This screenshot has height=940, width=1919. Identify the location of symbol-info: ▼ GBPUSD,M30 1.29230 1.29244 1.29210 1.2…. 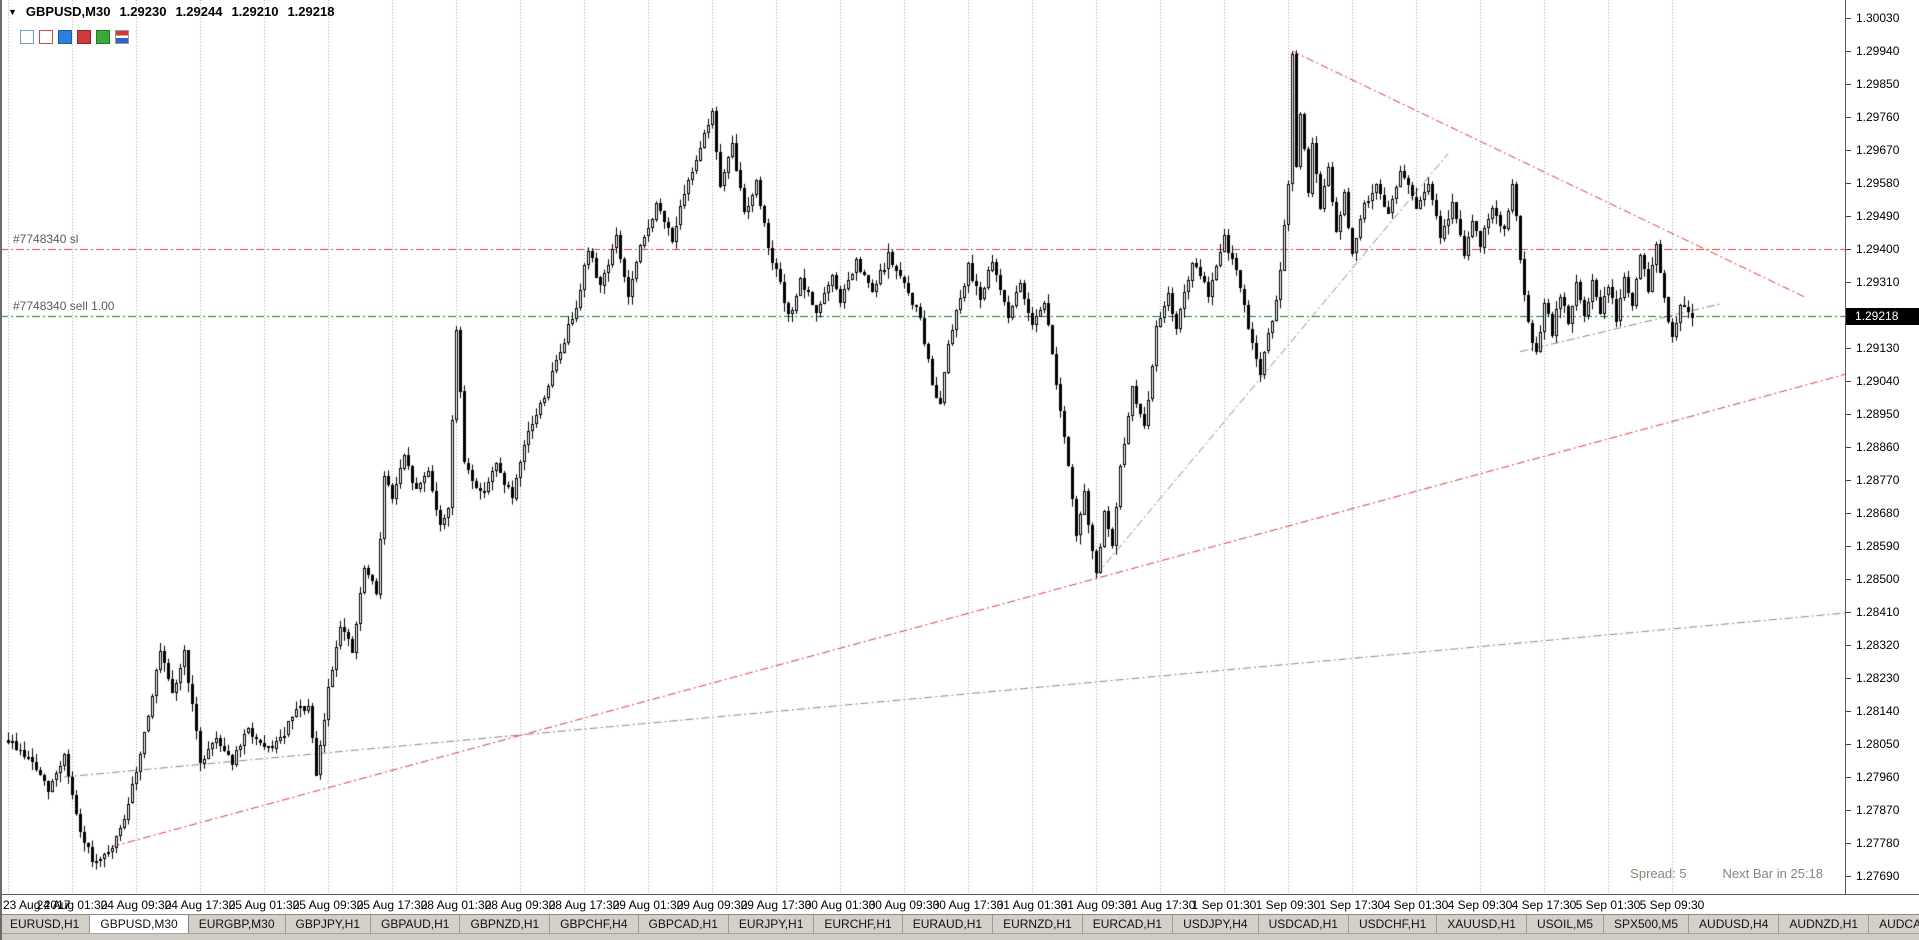
(171, 11).